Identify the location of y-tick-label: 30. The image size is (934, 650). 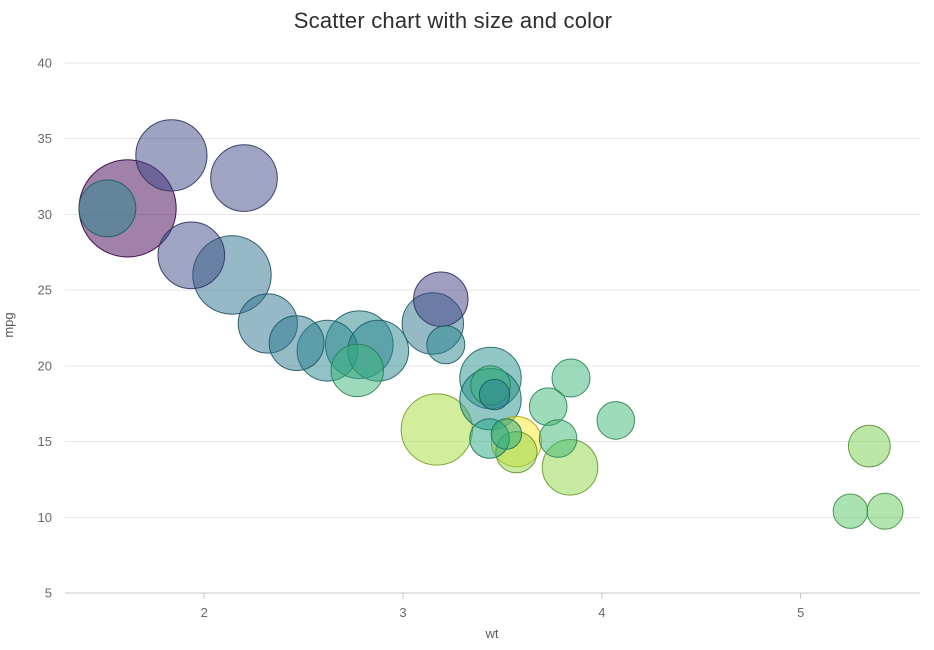
(45, 214).